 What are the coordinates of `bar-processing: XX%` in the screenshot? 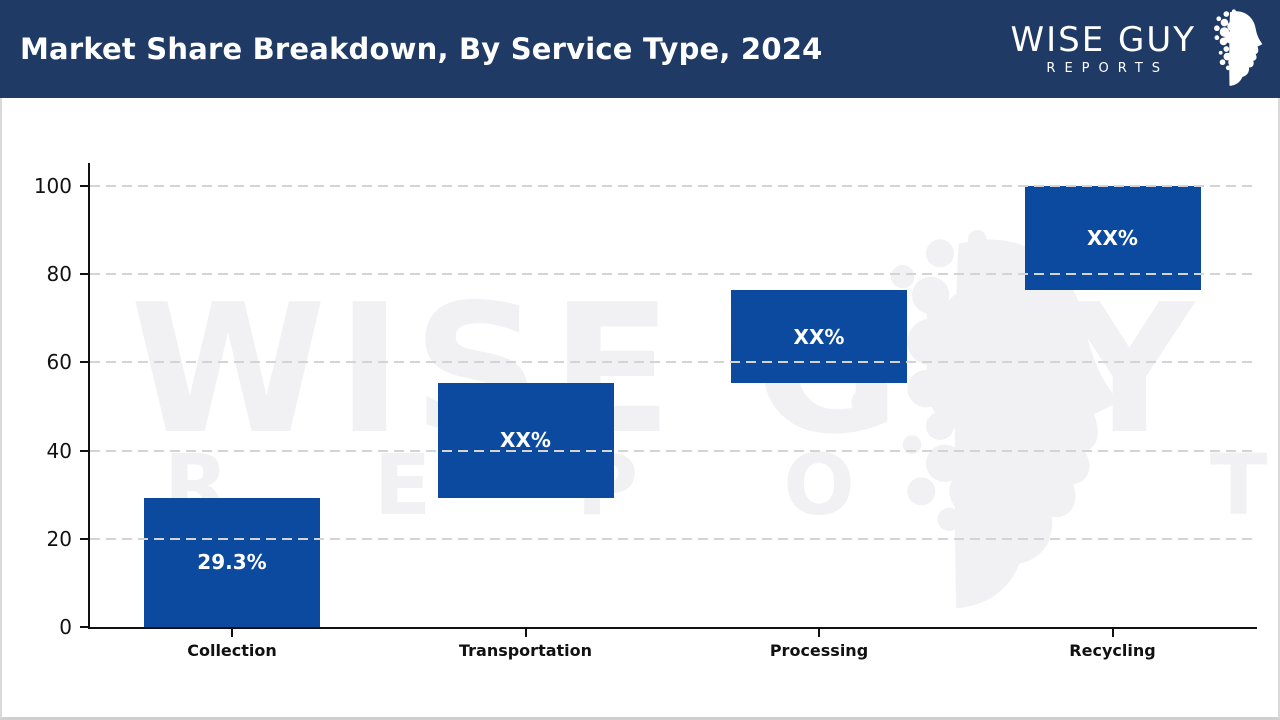 It's located at (819, 337).